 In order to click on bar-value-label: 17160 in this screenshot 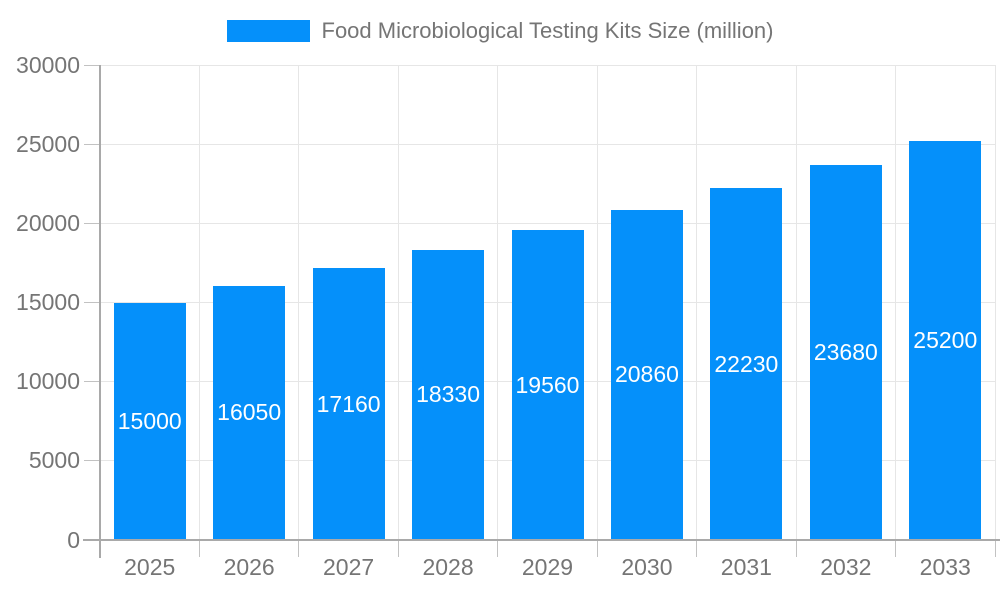, I will do `click(348, 403)`.